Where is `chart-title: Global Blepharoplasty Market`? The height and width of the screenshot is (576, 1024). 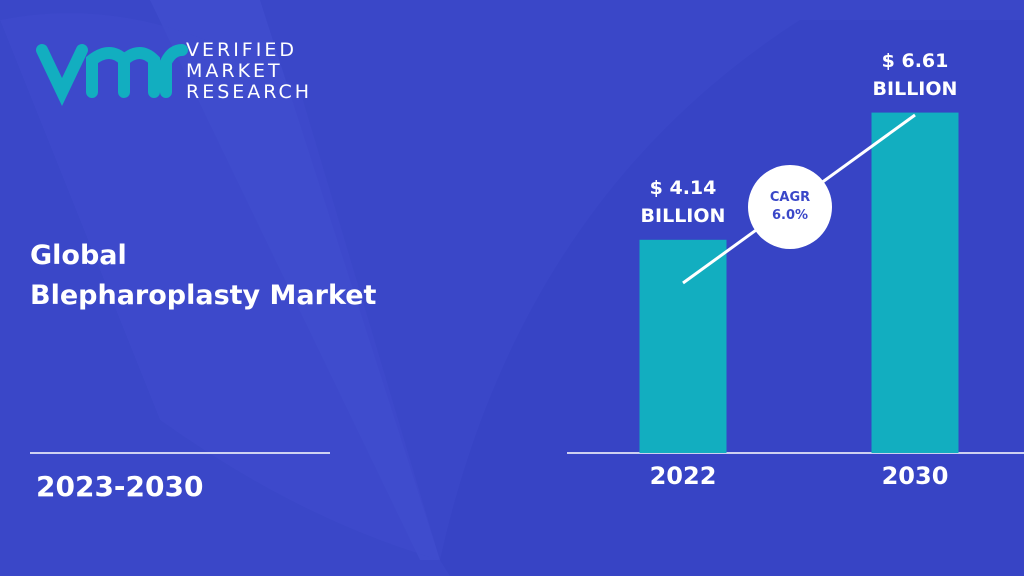
chart-title: Global Blepharoplasty Market is located at coordinates (203, 275).